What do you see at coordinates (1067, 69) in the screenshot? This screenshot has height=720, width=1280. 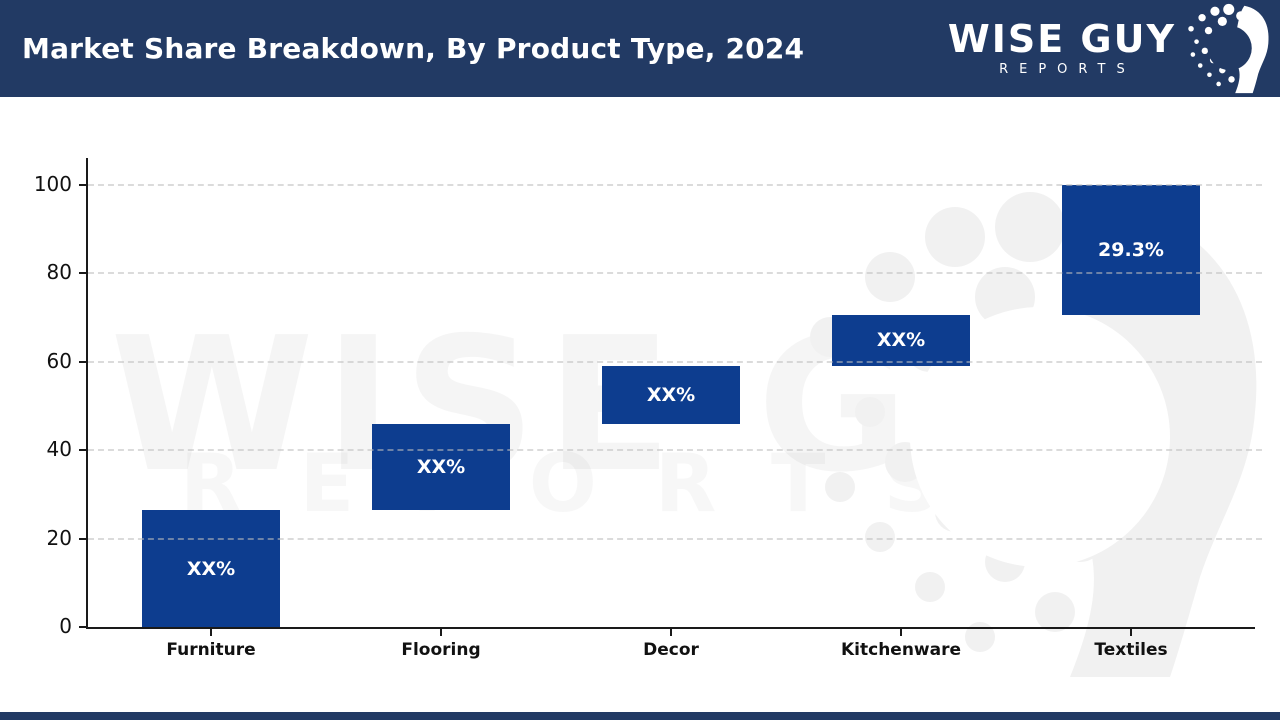 I see `brand-subname: REPORTS` at bounding box center [1067, 69].